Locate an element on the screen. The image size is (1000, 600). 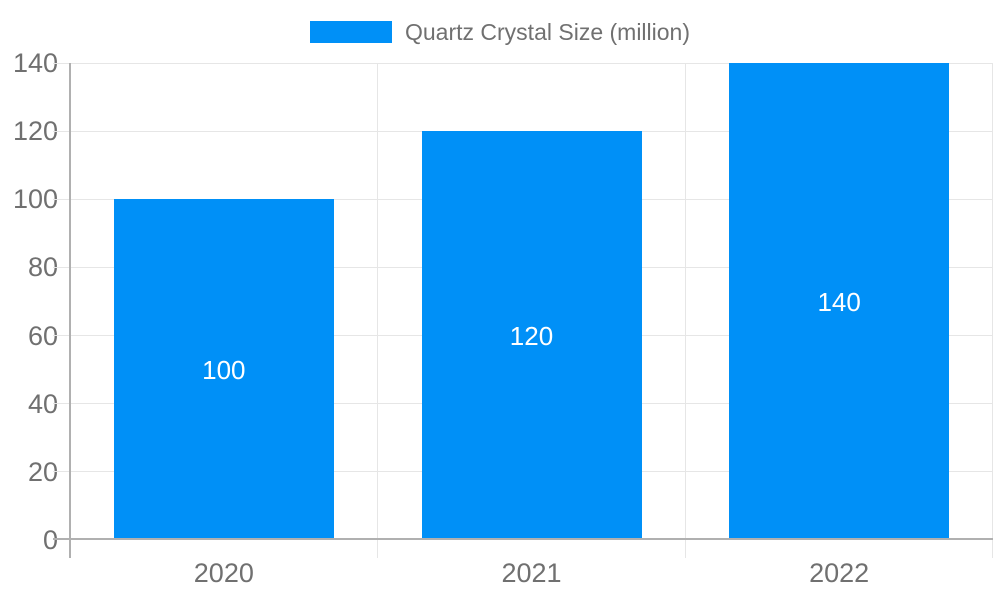
y-axis-tick-label: 60 is located at coordinates (42, 335).